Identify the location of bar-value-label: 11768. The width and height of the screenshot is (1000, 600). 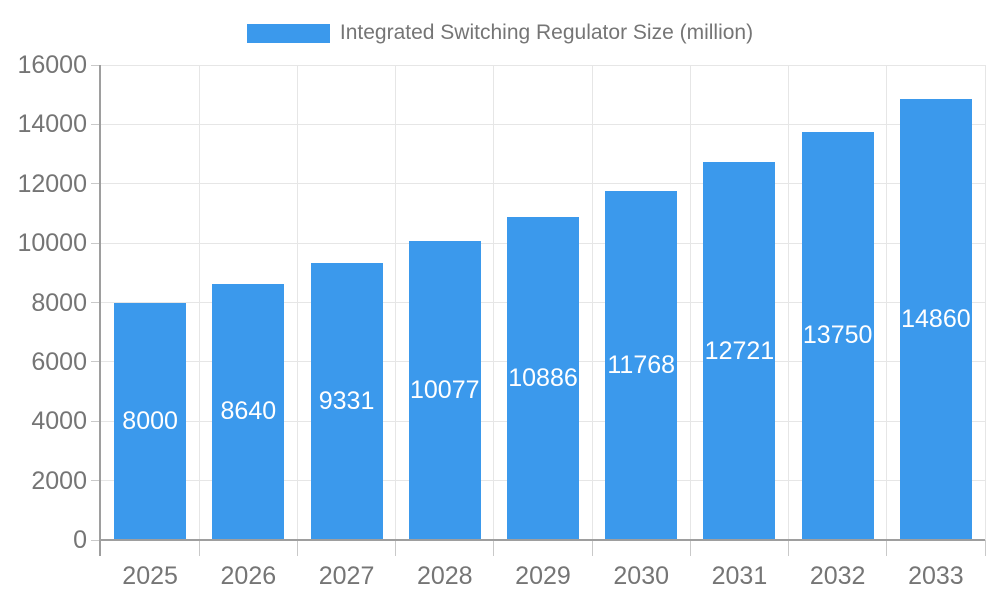
(641, 364).